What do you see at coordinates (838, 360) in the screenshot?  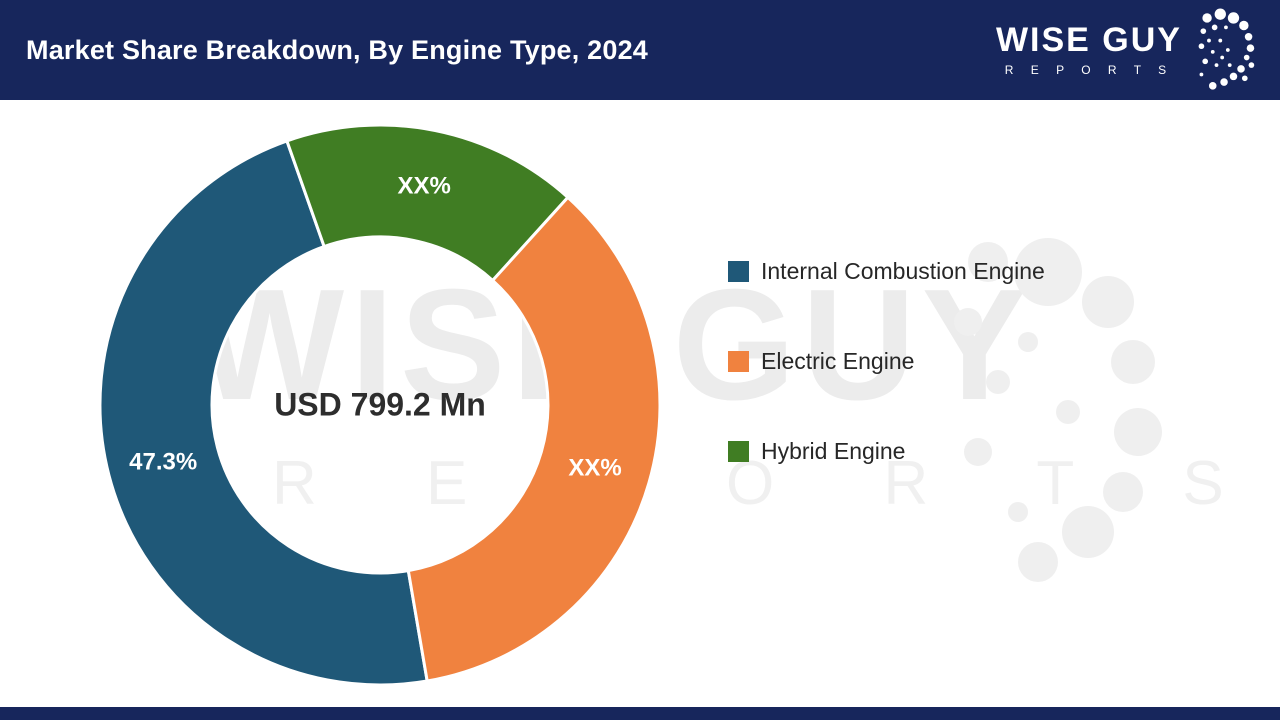 I see `legend-label: Electric Engine` at bounding box center [838, 360].